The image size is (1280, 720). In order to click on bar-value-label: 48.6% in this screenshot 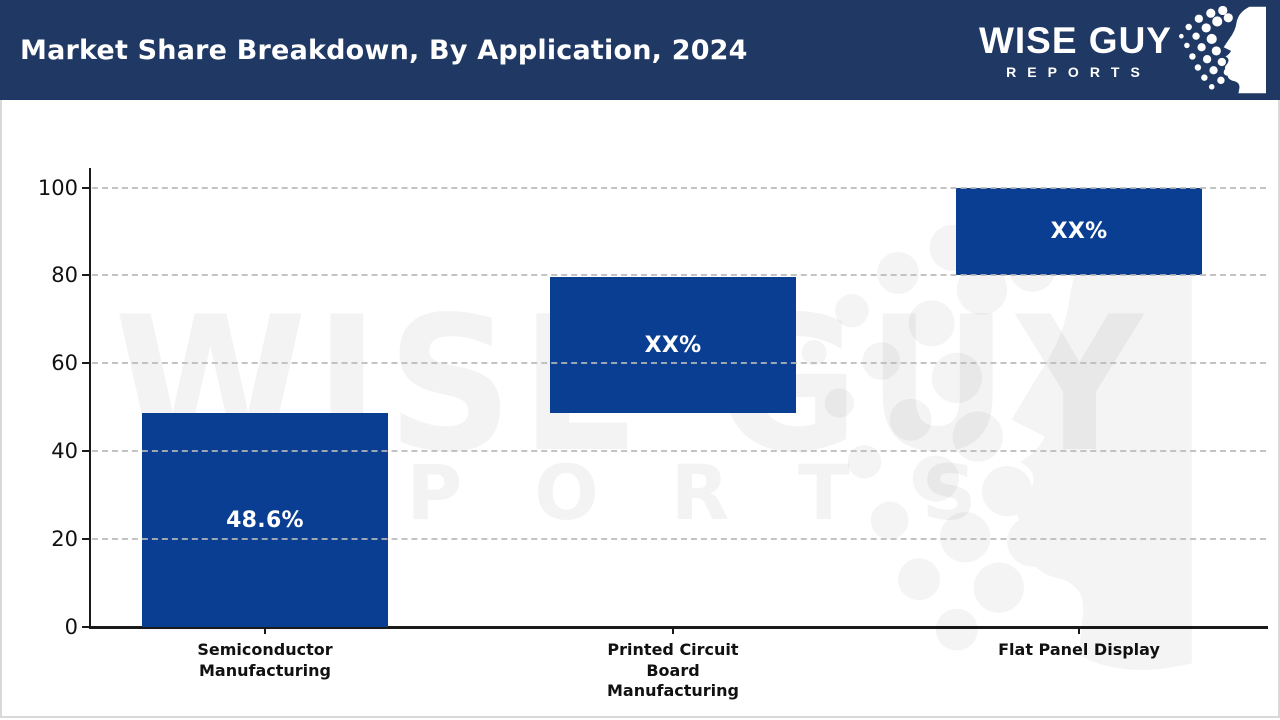, I will do `click(265, 520)`.